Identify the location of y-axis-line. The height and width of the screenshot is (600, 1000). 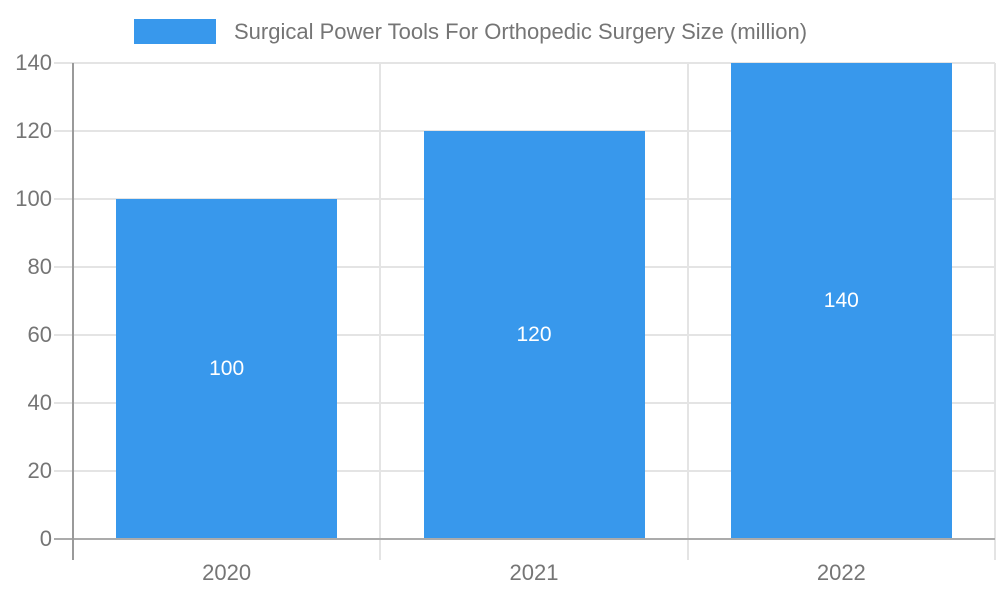
(73, 311).